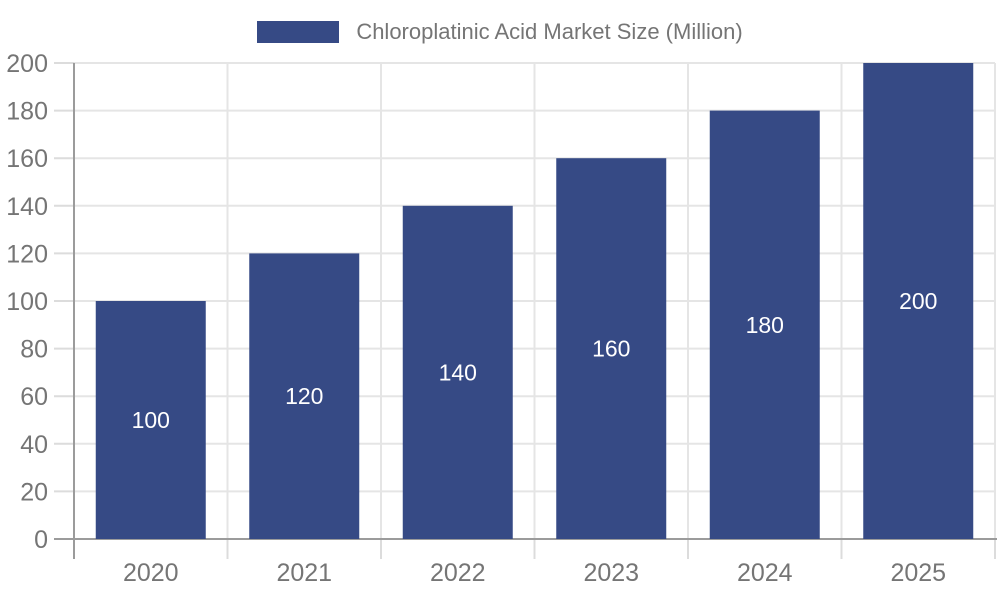 The height and width of the screenshot is (600, 1000). I want to click on bar-value-label: 100, so click(151, 420).